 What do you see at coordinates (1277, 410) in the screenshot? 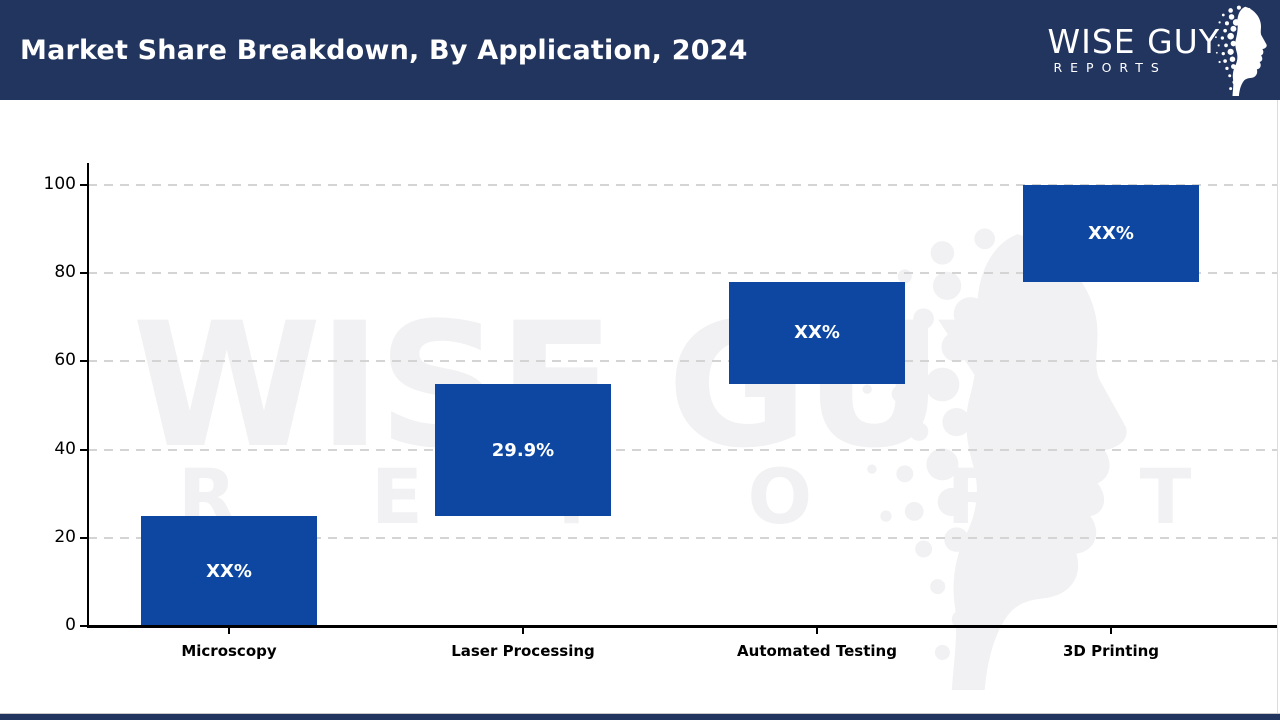
I see `figure-right-border` at bounding box center [1277, 410].